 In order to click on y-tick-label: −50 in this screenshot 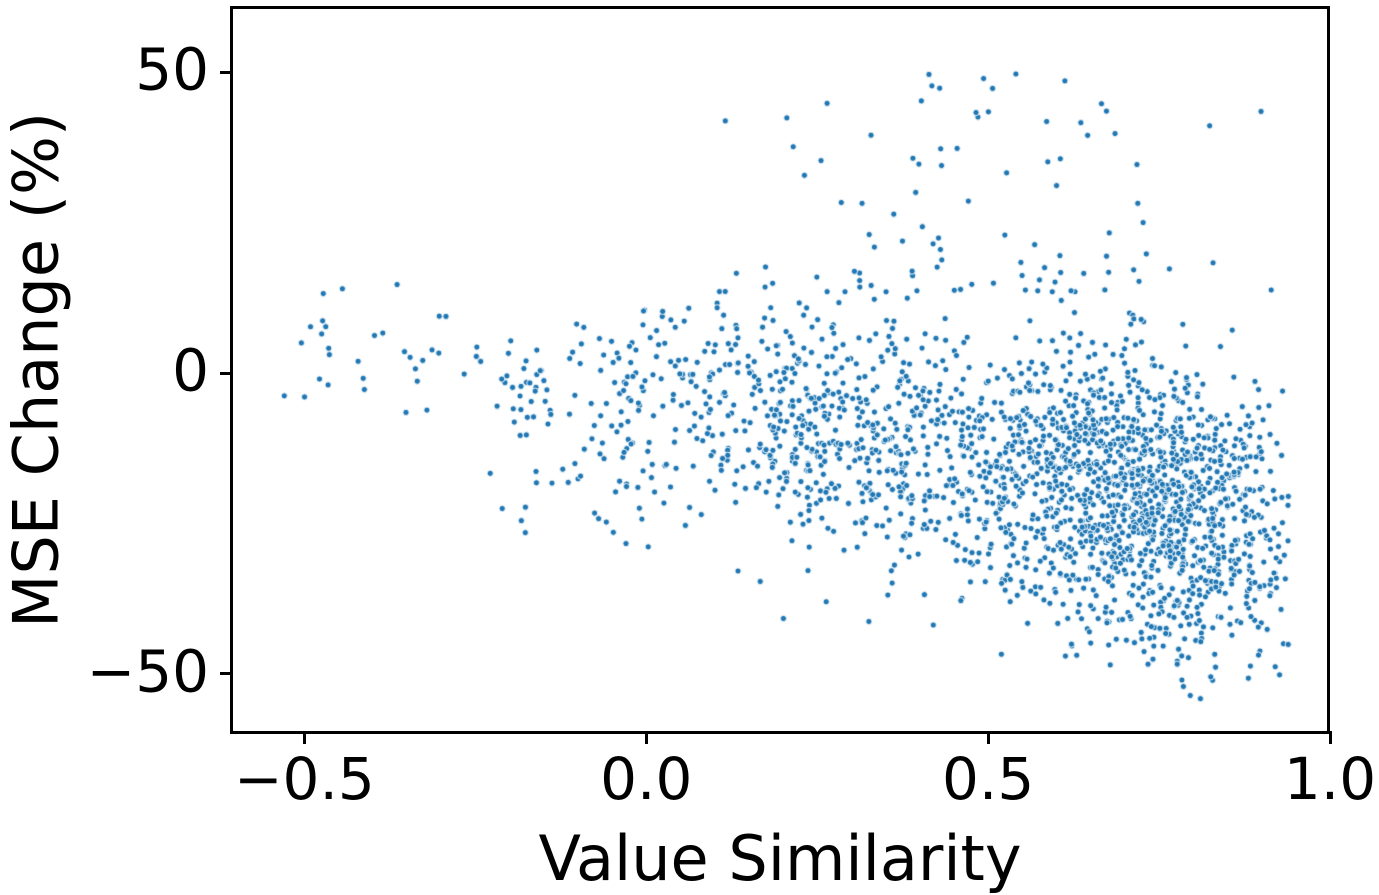, I will do `click(147, 671)`.